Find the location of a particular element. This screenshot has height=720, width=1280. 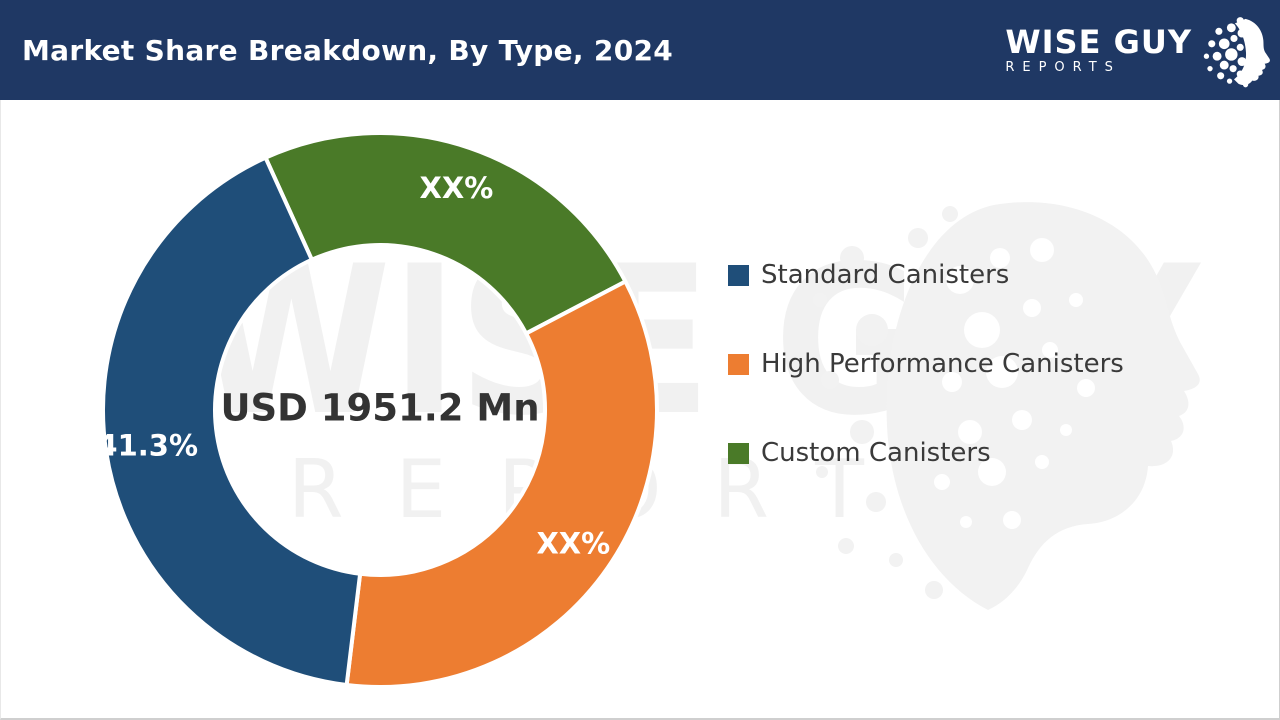

brand-logo-wordmark: WISE GUY is located at coordinates (1098, 42).